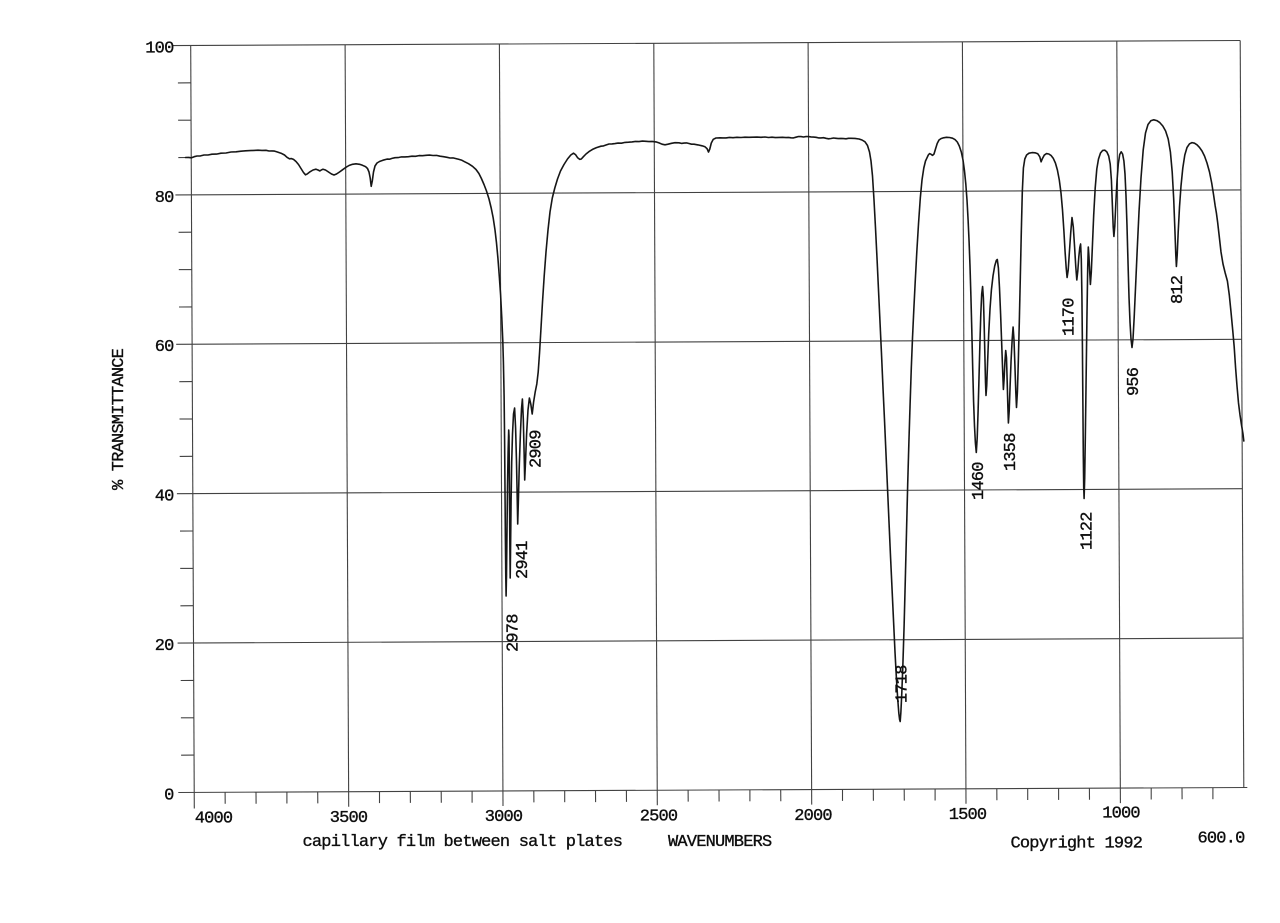 This screenshot has height=923, width=1280. I want to click on svg-text: 20, so click(164, 646).